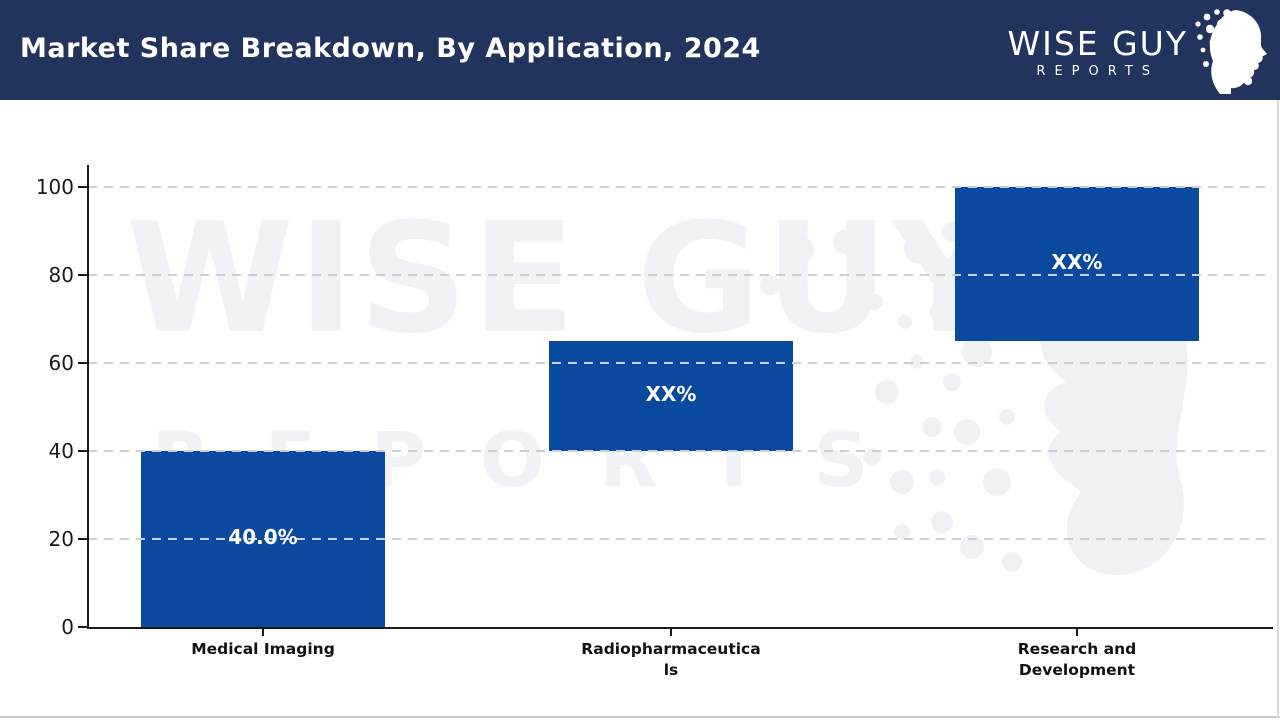 The image size is (1280, 720). I want to click on logo-text: WISE GUY REPORTS, so click(1097, 51).